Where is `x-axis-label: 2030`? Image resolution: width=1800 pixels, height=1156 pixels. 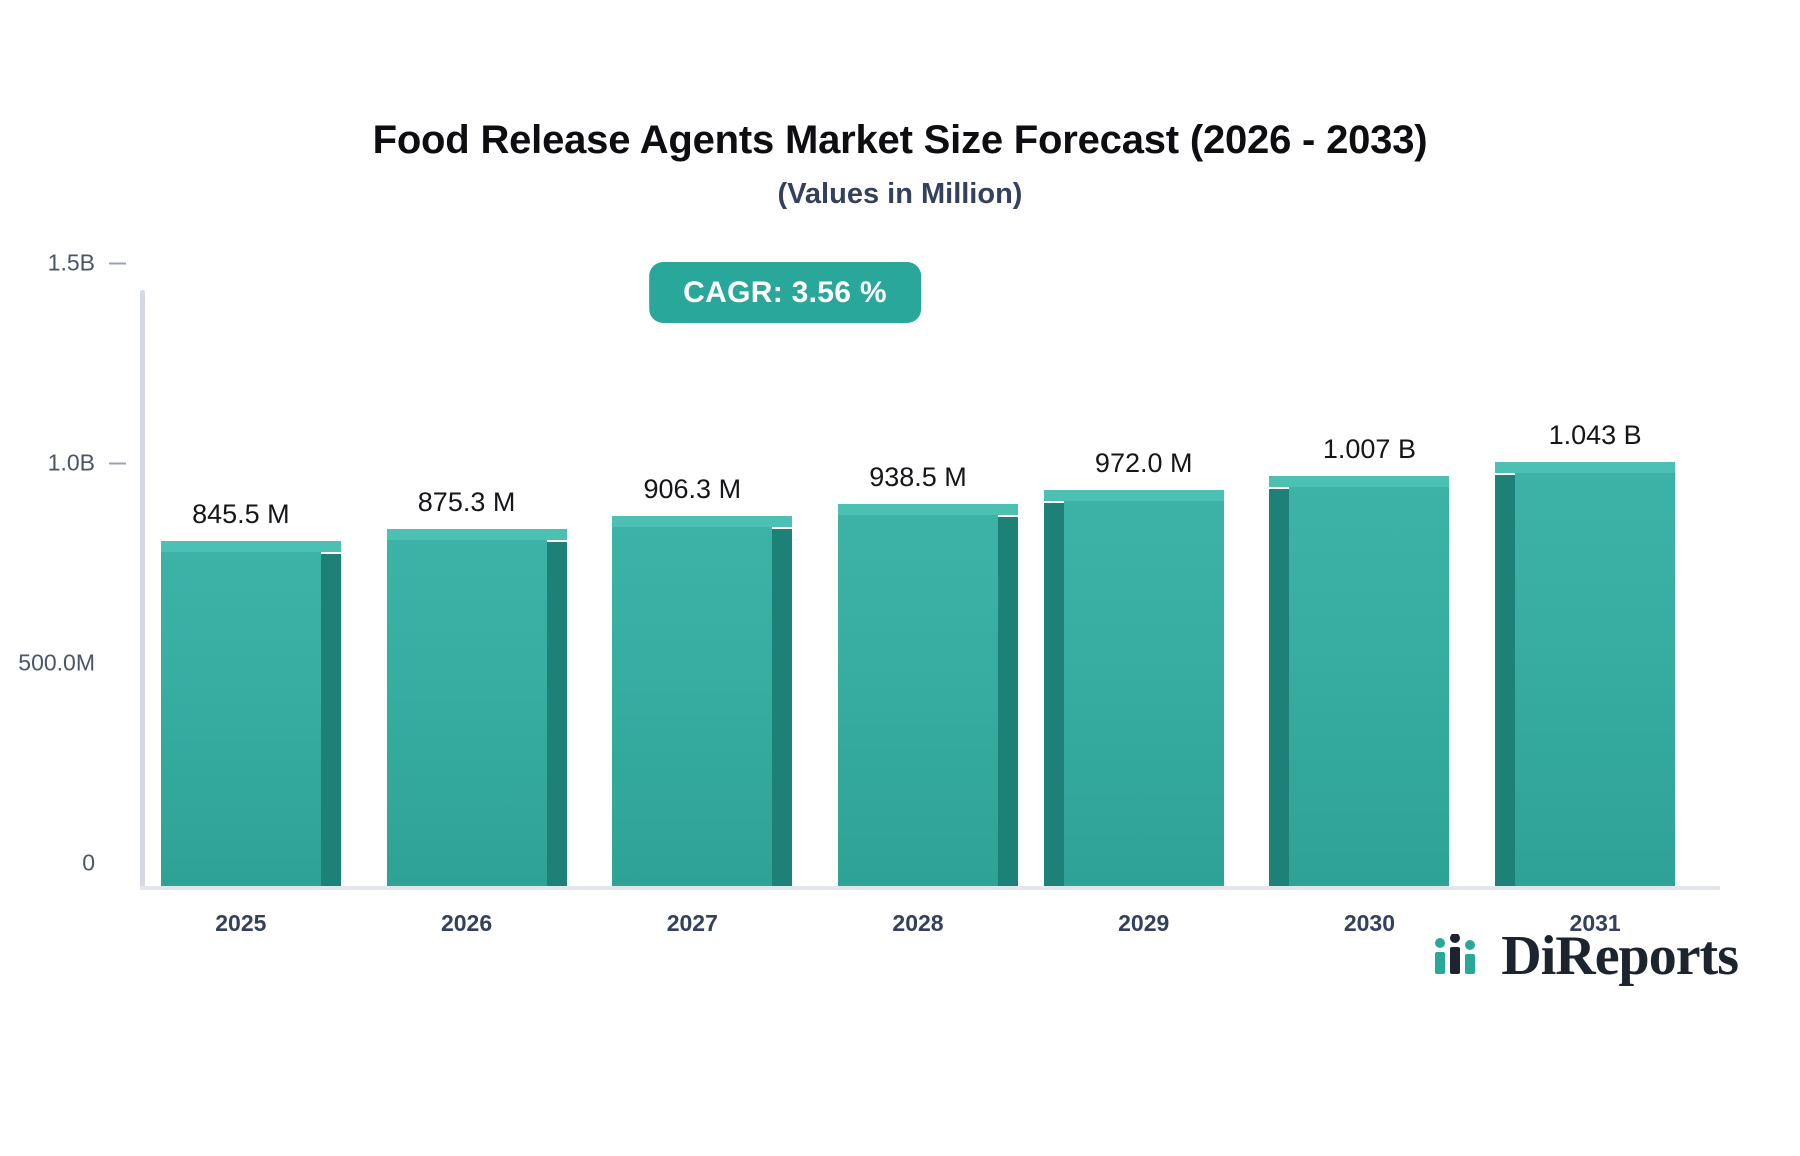
x-axis-label: 2030 is located at coordinates (1369, 923).